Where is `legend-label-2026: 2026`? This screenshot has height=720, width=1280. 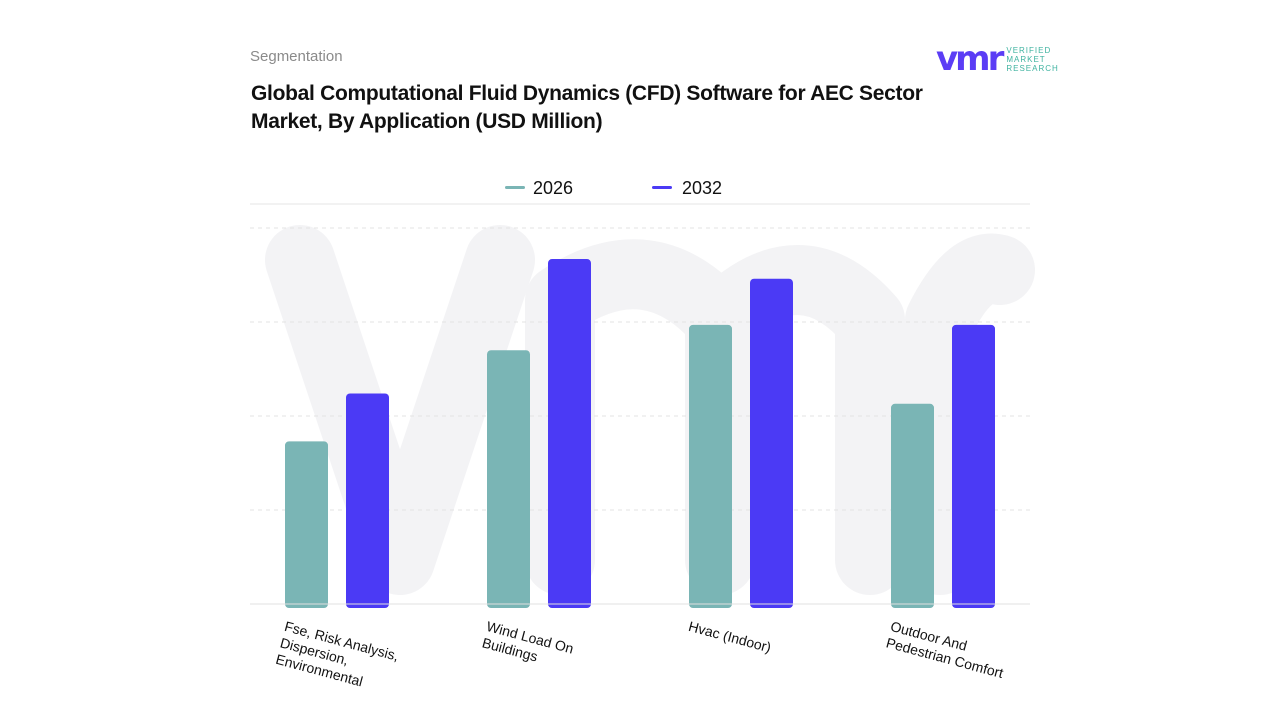 legend-label-2026: 2026 is located at coordinates (553, 188).